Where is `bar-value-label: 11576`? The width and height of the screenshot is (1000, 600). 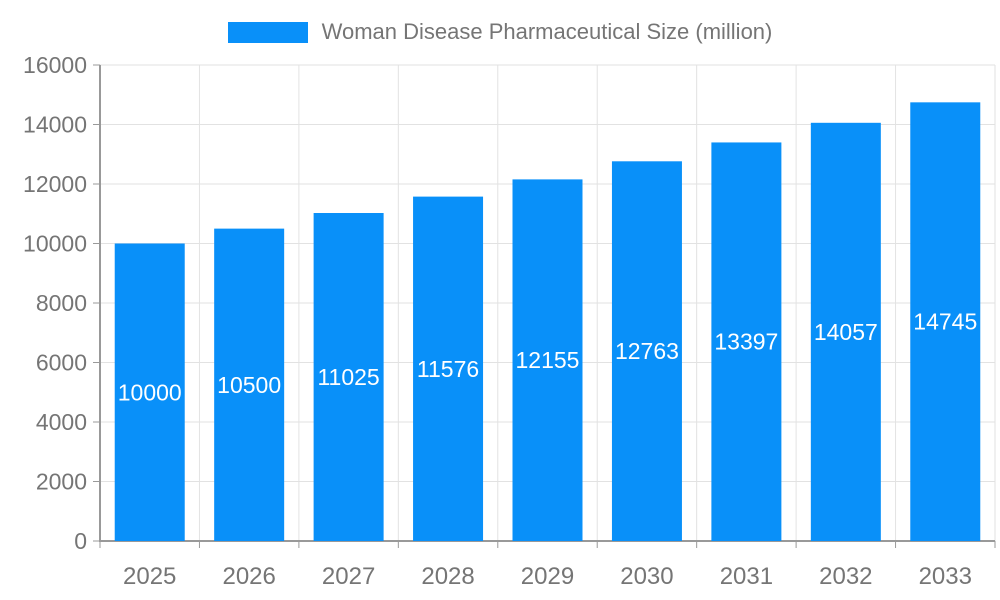 bar-value-label: 11576 is located at coordinates (448, 369).